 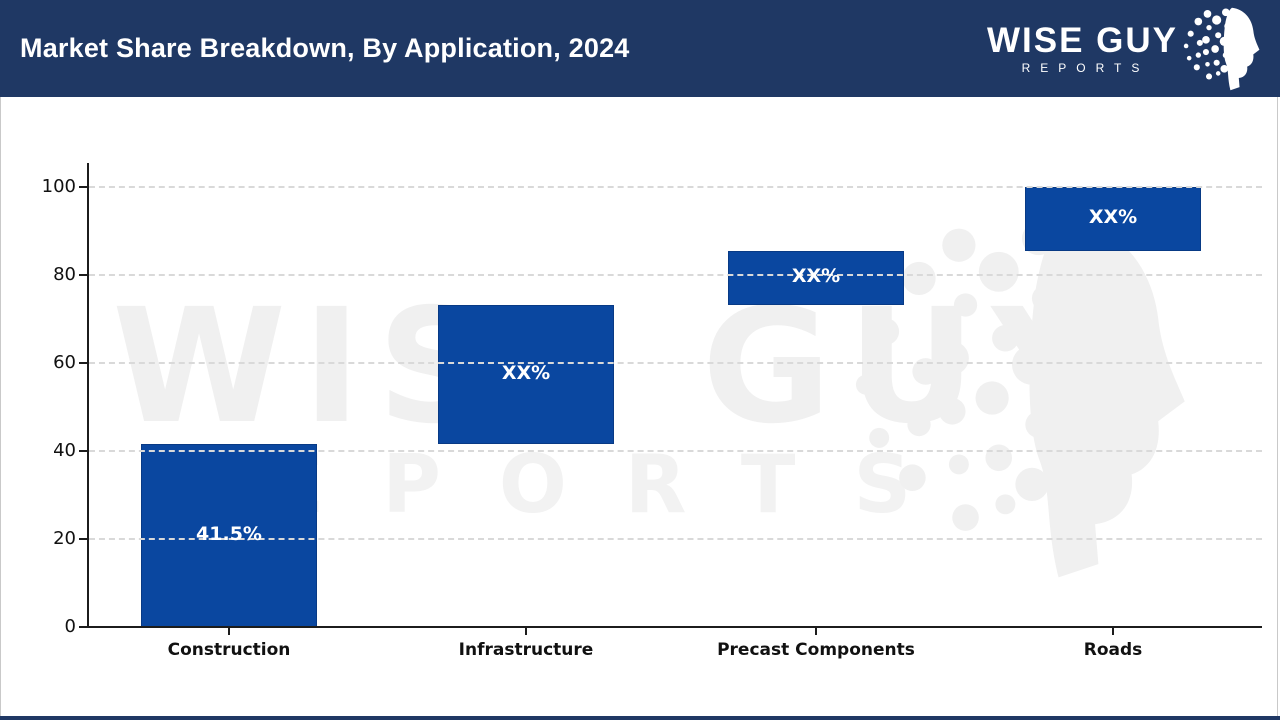 I want to click on bar-value-label-3: XX%, so click(x=1113, y=217).